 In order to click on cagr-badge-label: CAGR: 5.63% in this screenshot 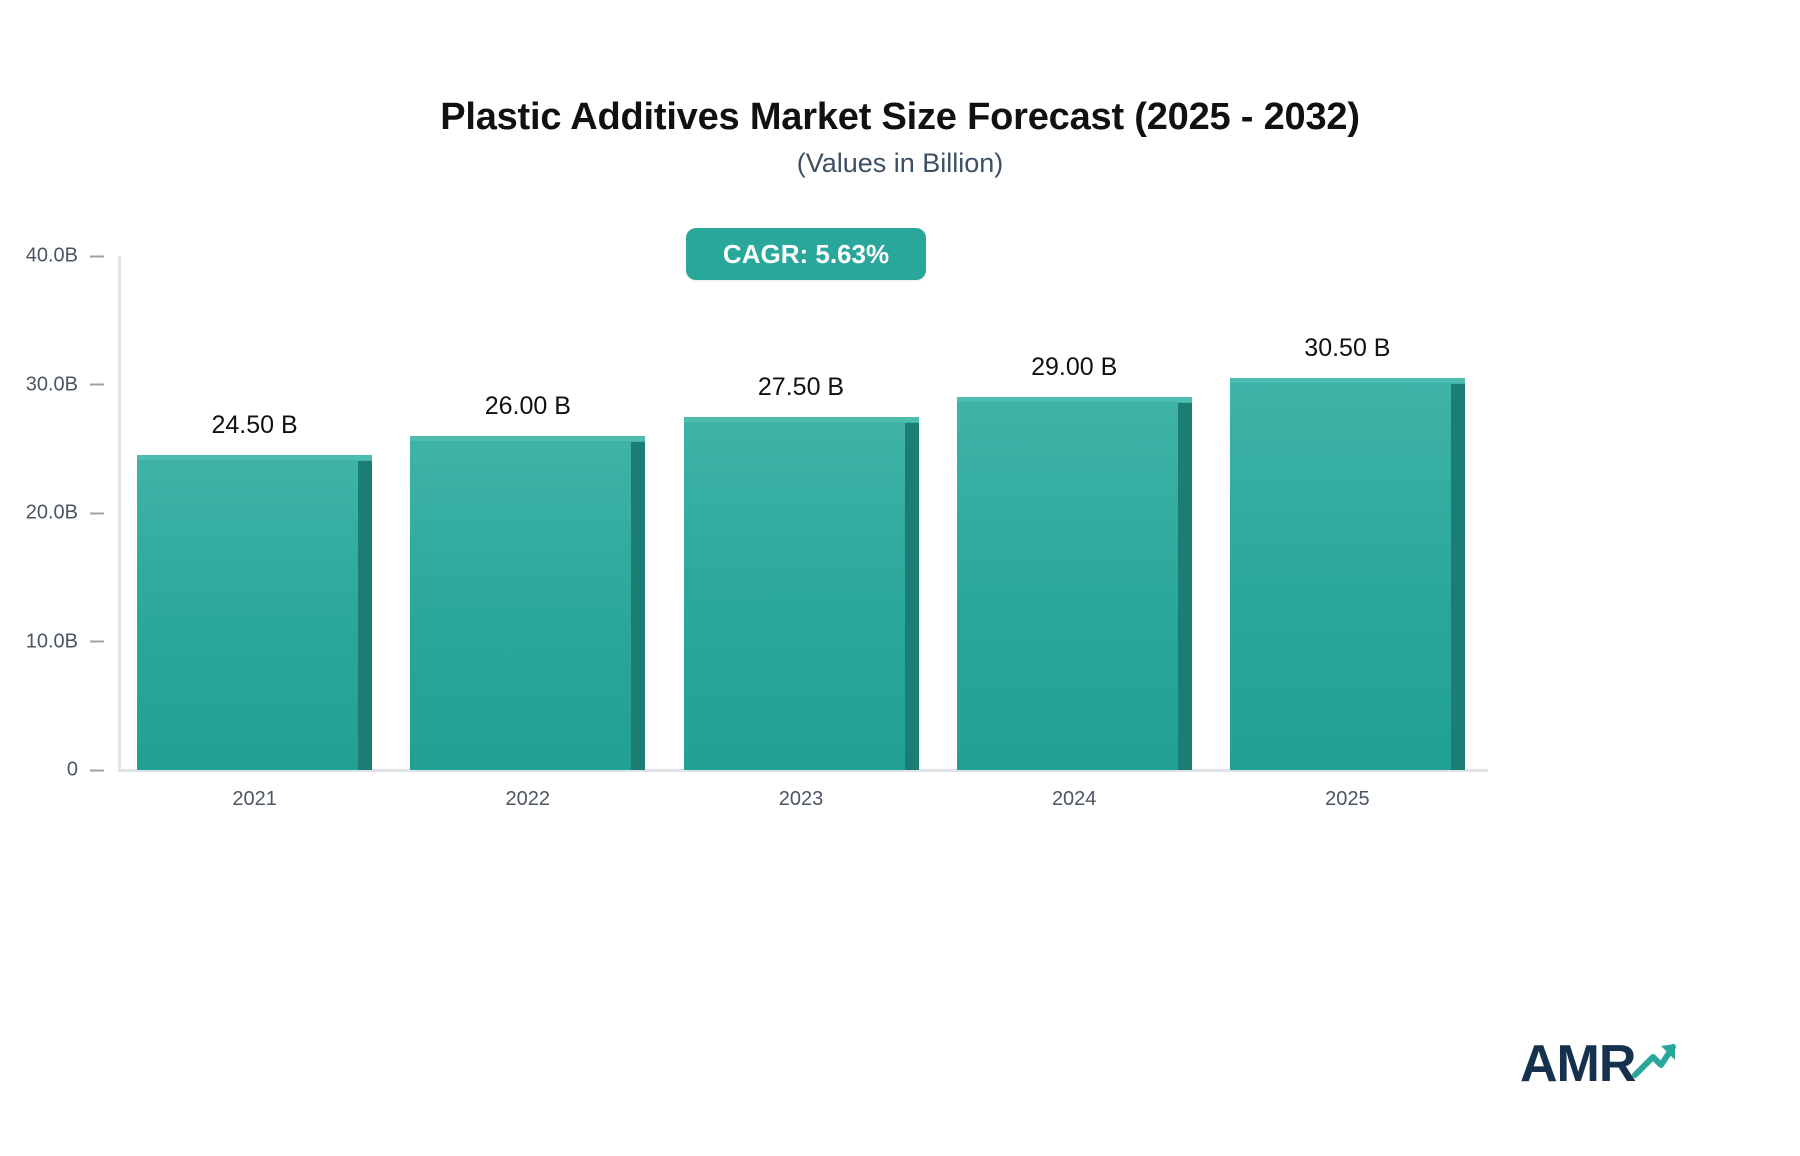, I will do `click(806, 253)`.